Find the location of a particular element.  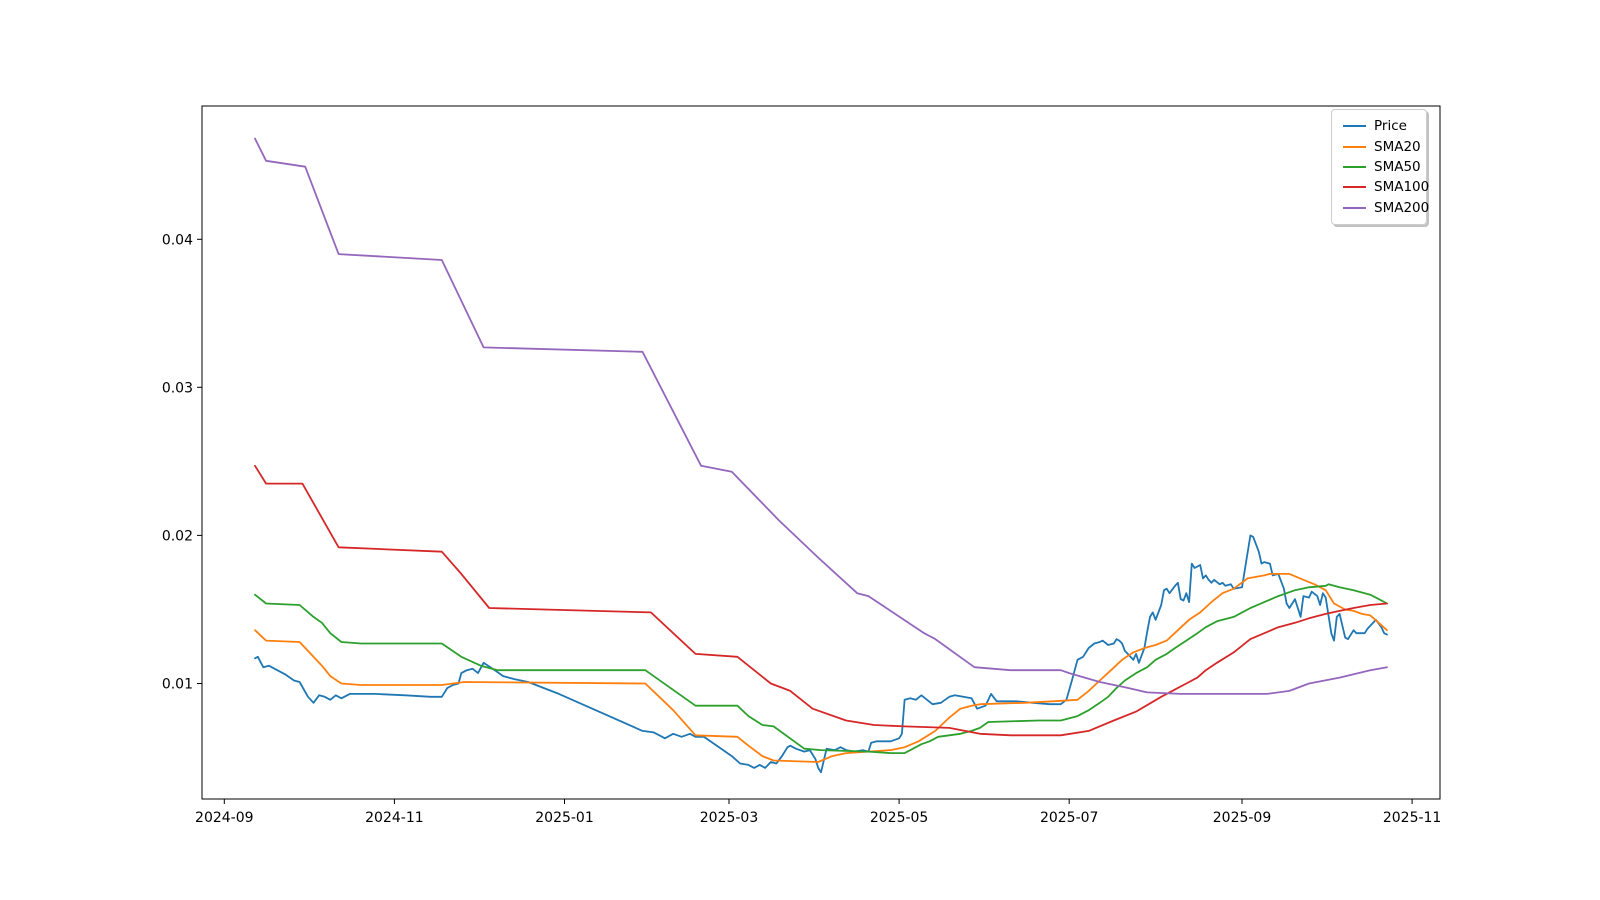

legend-item-sma200: SMA200 is located at coordinates (1386, 208).